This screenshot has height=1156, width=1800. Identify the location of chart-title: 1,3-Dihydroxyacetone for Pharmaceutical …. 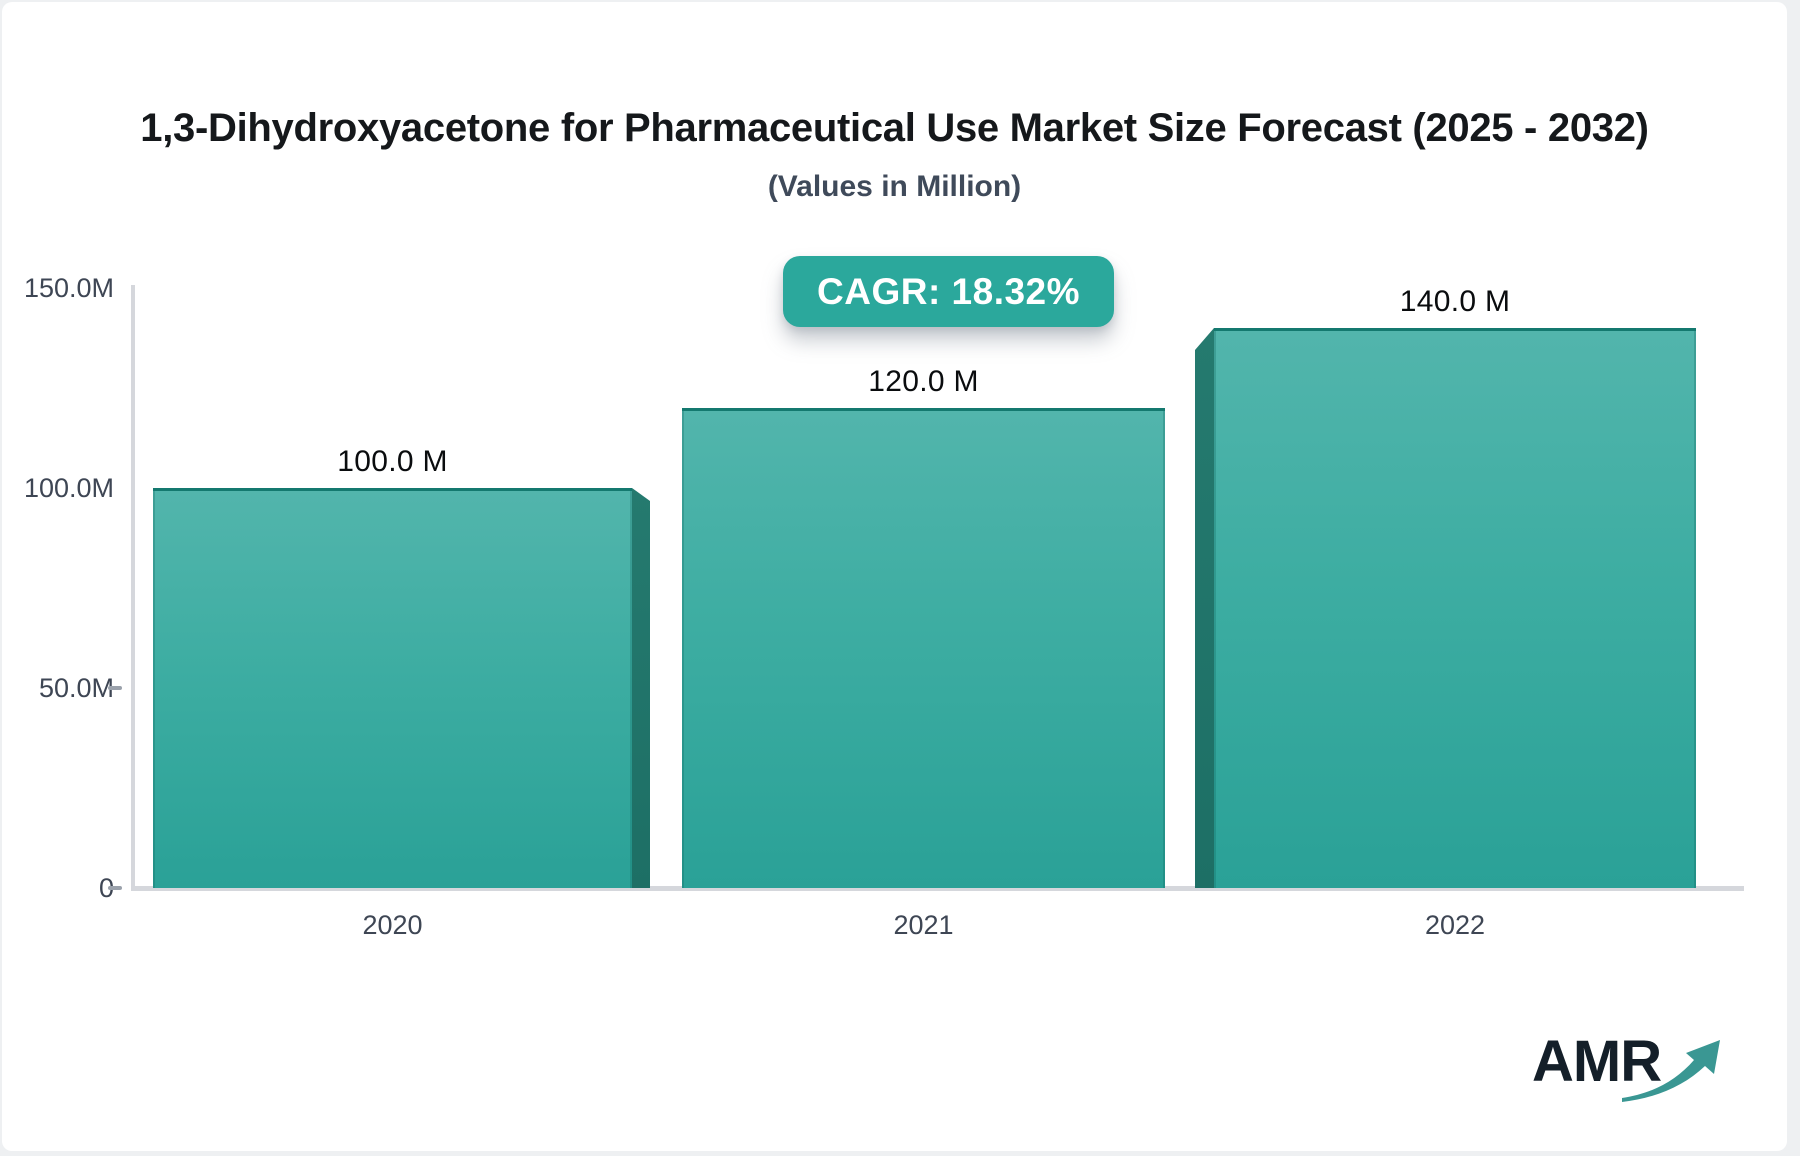
(894, 128).